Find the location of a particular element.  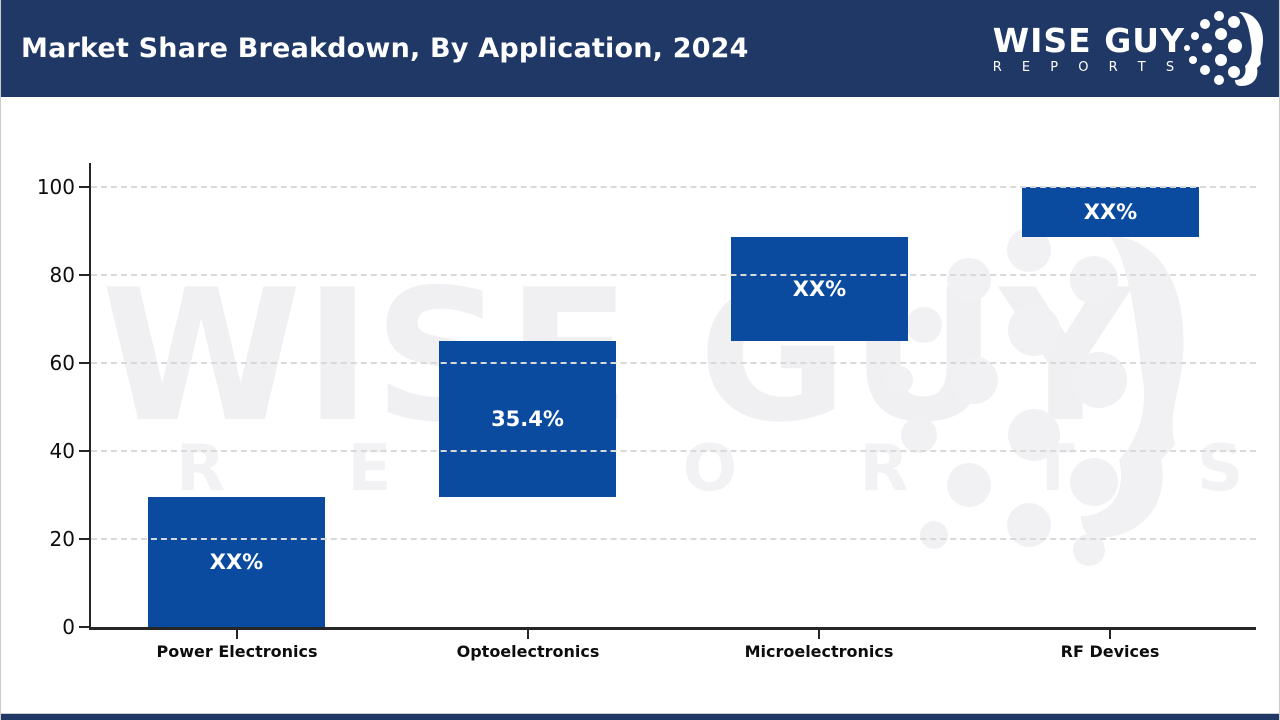

x-category-label: Optoelectronics is located at coordinates (528, 651).